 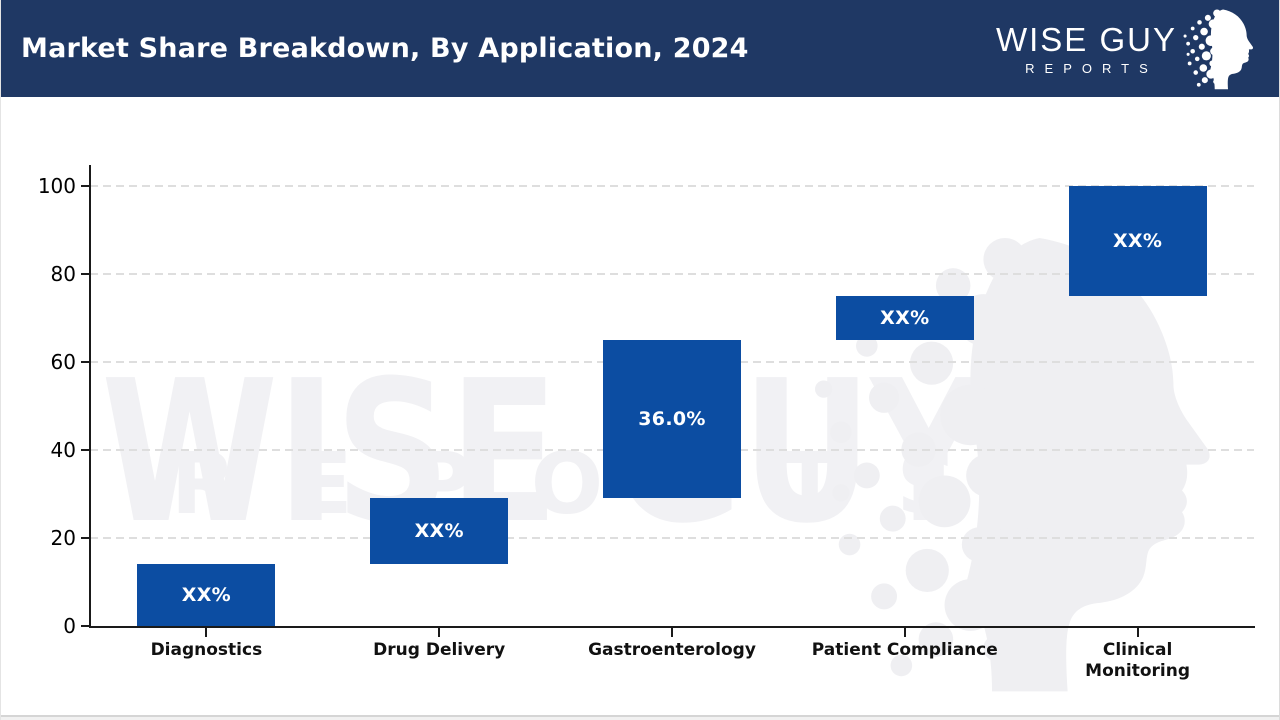 What do you see at coordinates (904, 650) in the screenshot?
I see `x-axis-label: Patient Compliance` at bounding box center [904, 650].